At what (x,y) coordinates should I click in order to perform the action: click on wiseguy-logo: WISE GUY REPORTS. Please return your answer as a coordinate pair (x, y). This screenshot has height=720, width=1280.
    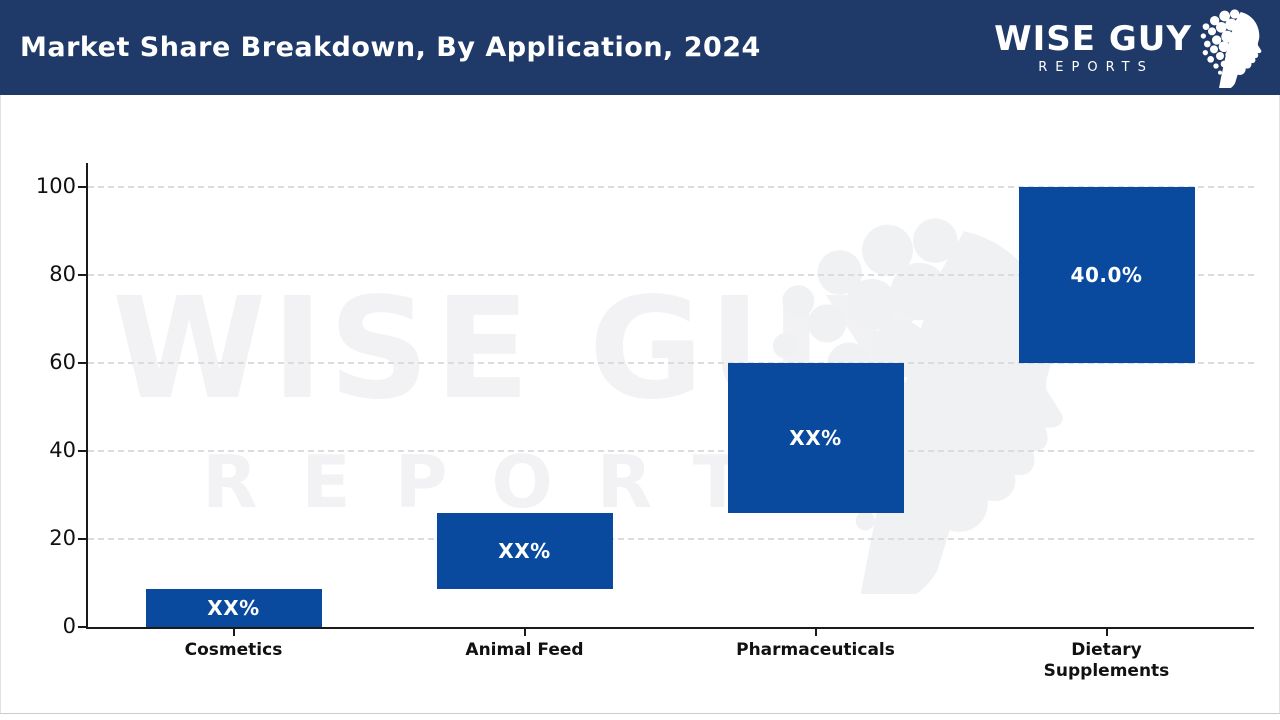
    Looking at the image, I should click on (1130, 48).